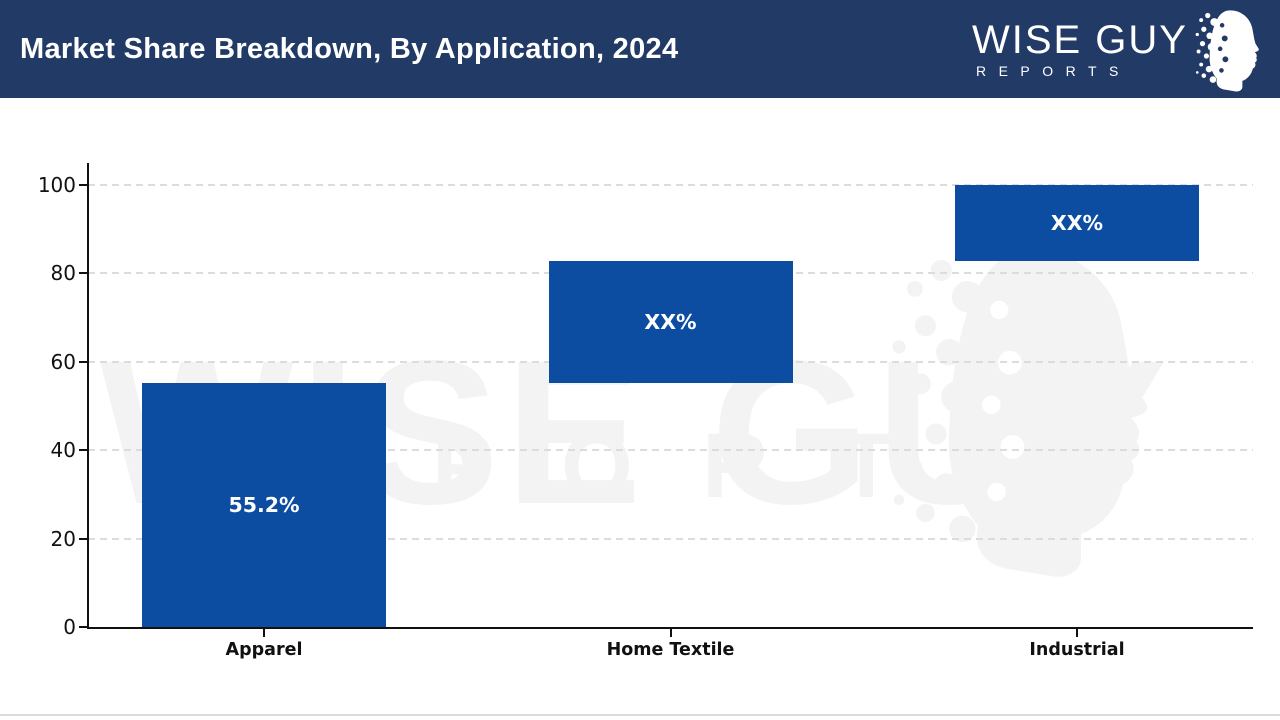  I want to click on bar-apparel: 55.2%, so click(264, 505).